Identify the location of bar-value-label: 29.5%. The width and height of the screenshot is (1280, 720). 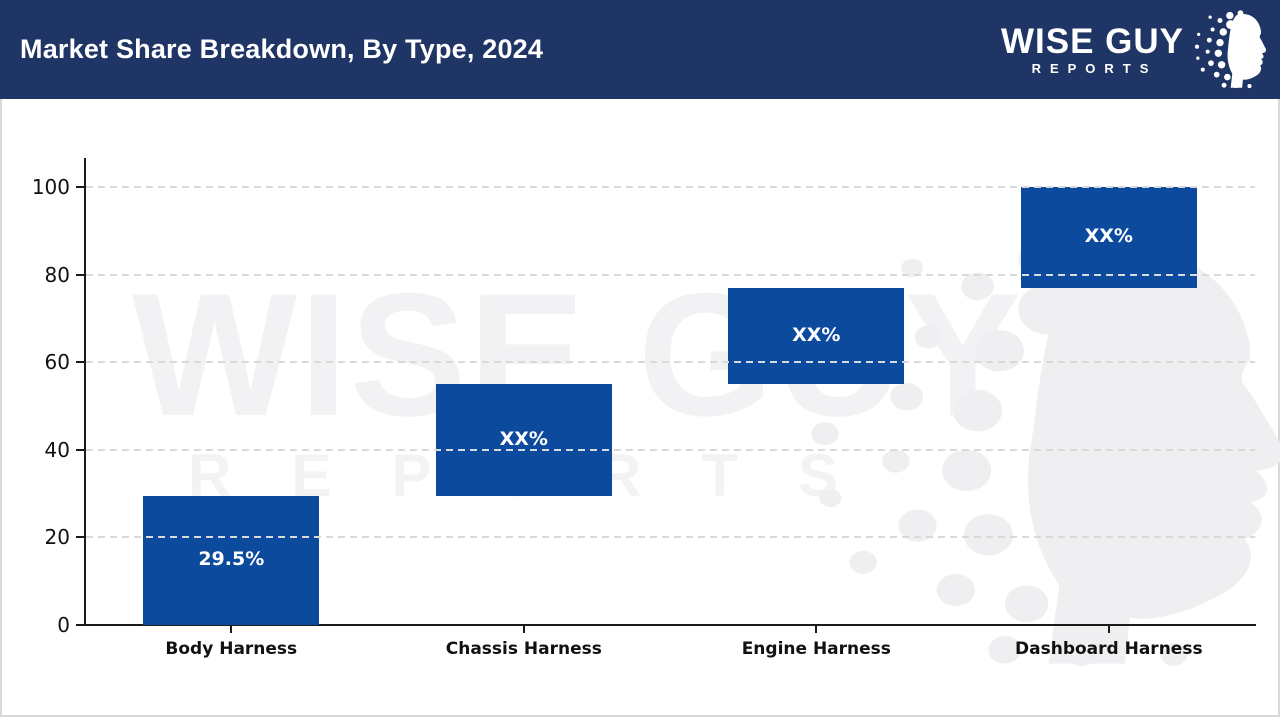
(231, 559).